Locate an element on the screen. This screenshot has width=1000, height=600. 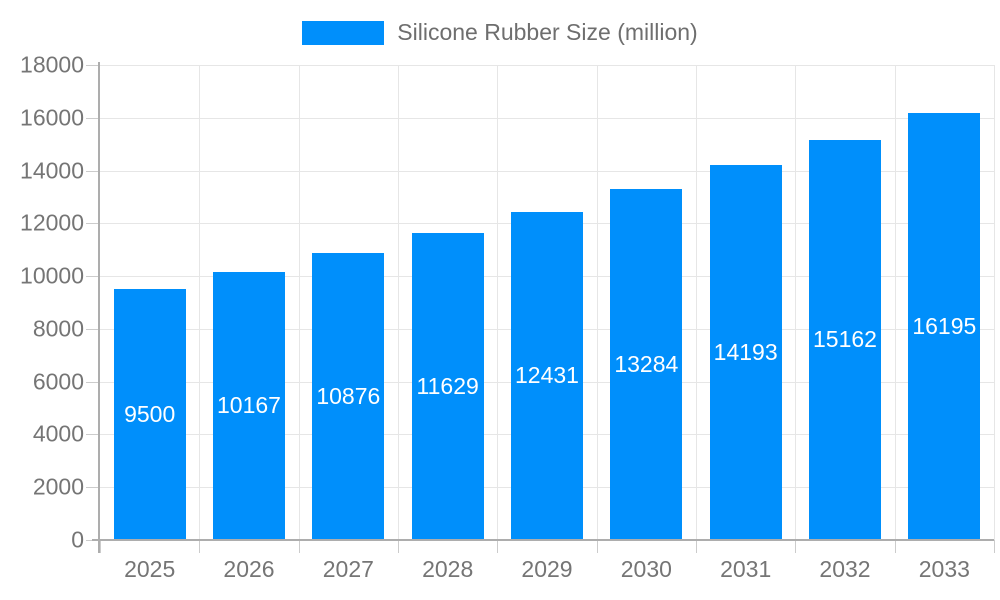
y-axis-tick-label: 12000 is located at coordinates (52, 222).